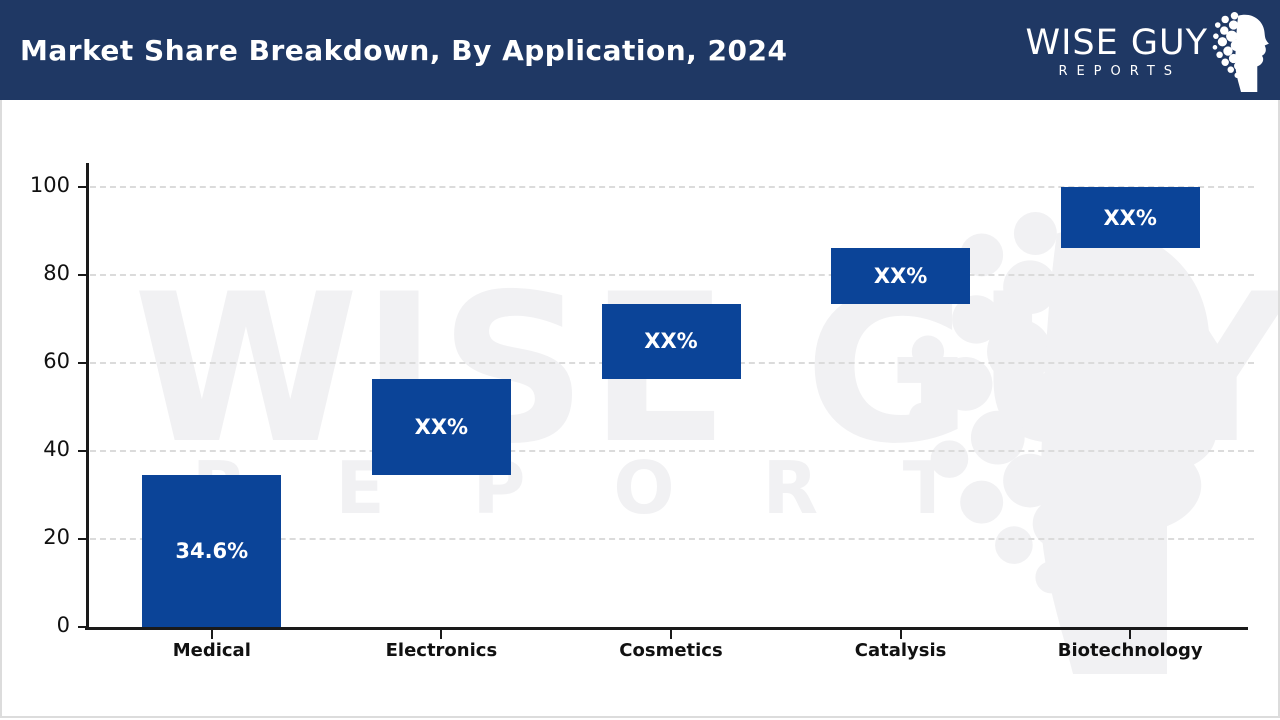 Image resolution: width=1280 pixels, height=720 pixels. Describe the element at coordinates (56, 273) in the screenshot. I see `y-tick-label: 80` at that location.